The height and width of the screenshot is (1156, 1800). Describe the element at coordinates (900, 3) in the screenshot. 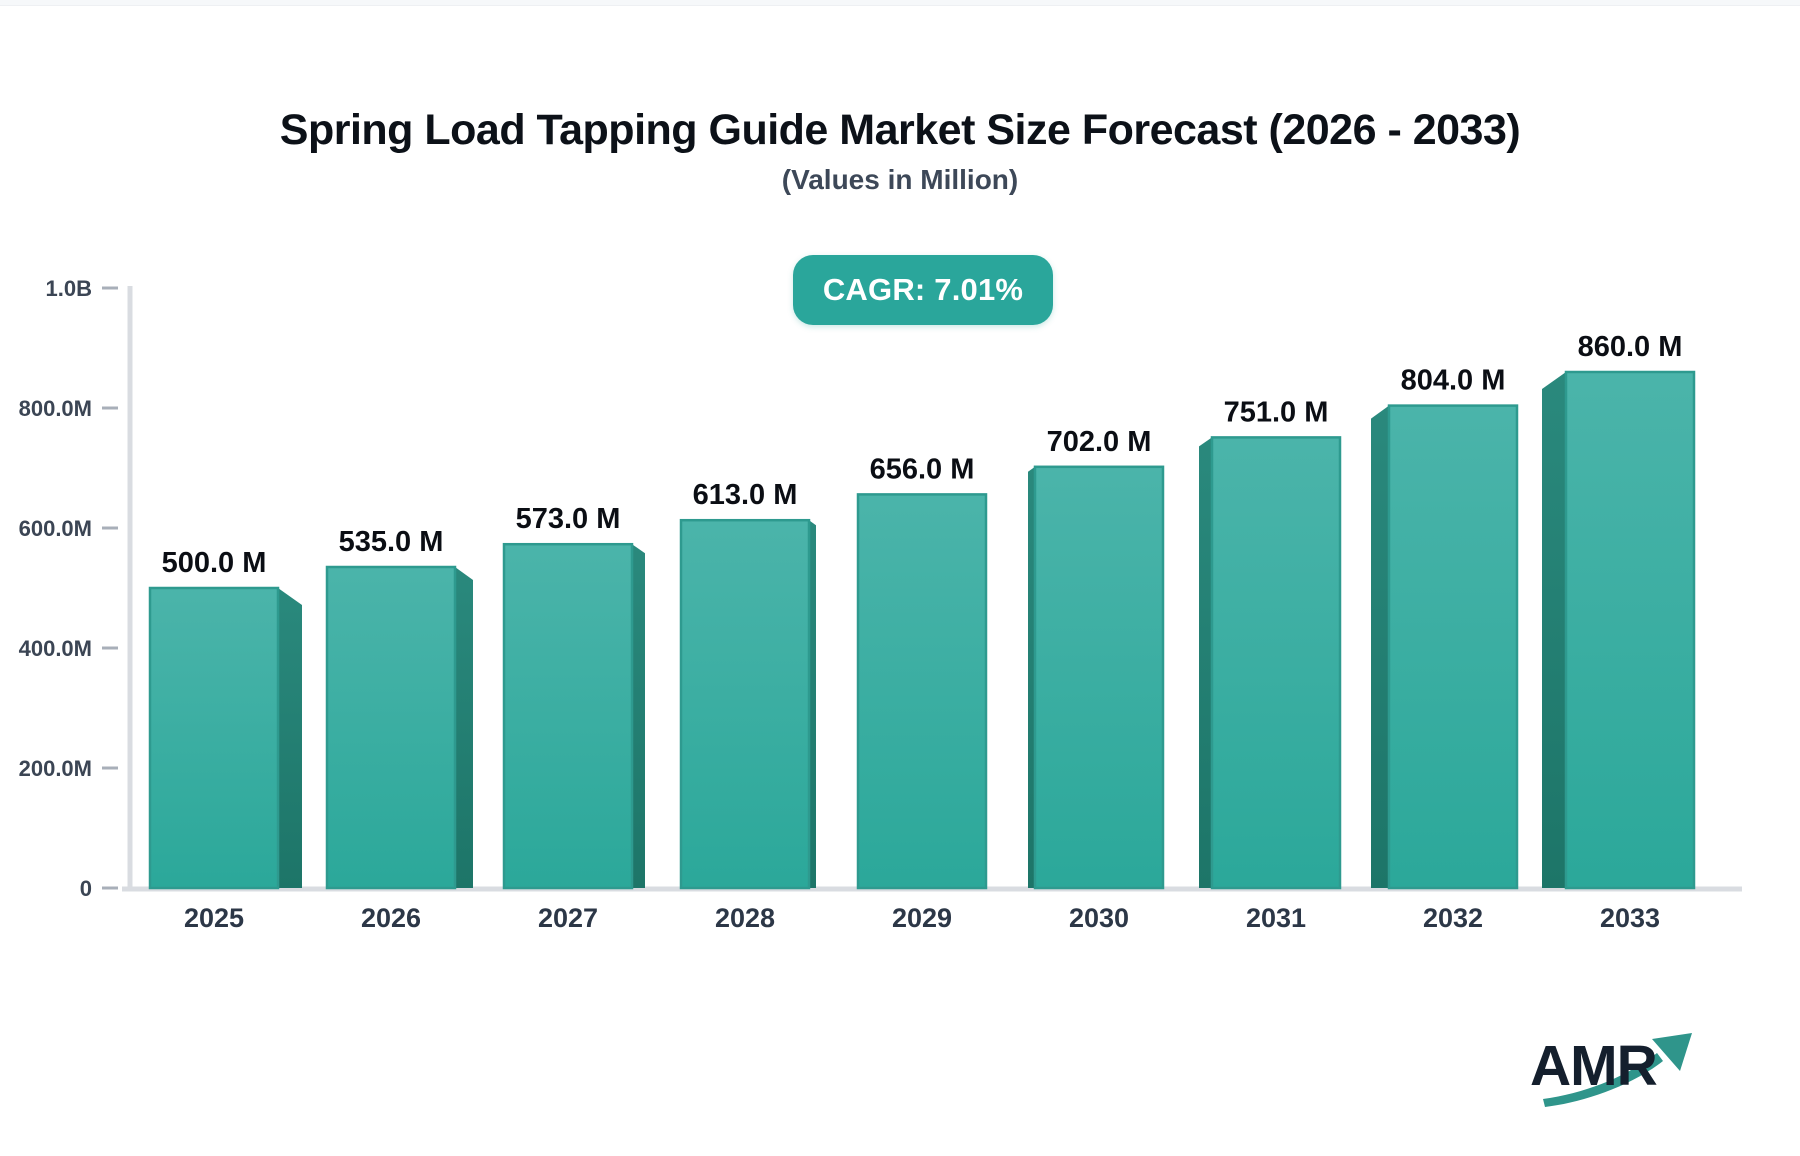

I see `top-border-strip` at that location.